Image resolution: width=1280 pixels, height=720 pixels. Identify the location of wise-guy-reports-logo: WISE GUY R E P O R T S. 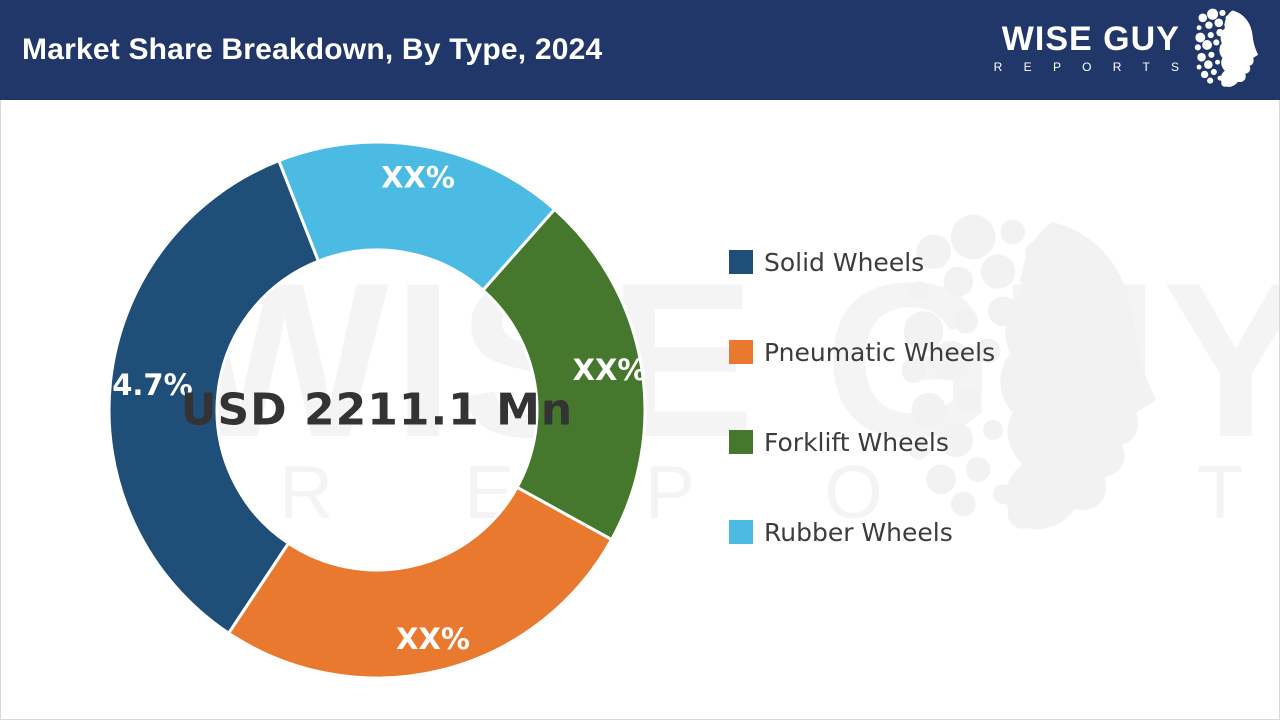
(1128, 48).